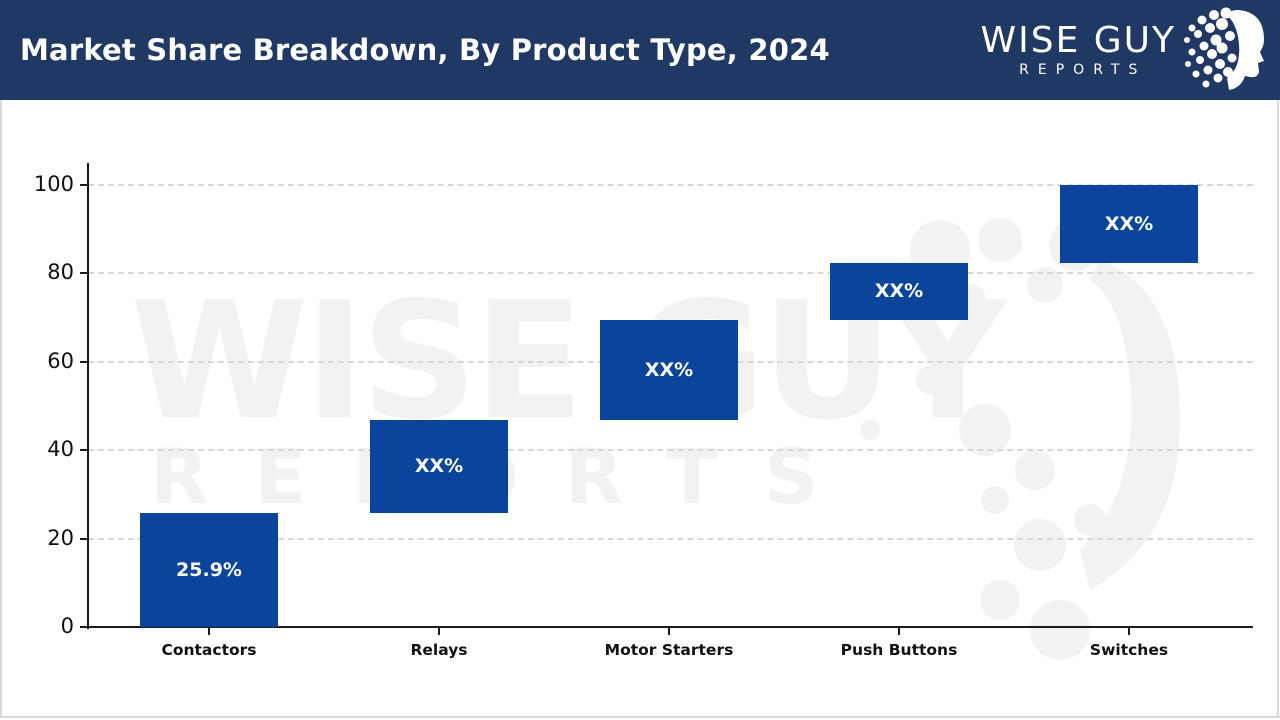 The width and height of the screenshot is (1280, 720). I want to click on y-tick-label: 100, so click(53, 184).